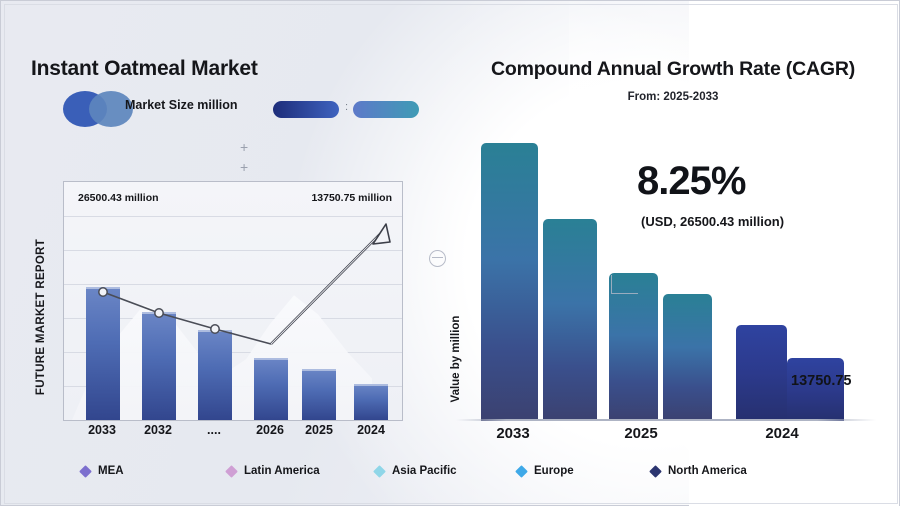  What do you see at coordinates (41, 317) in the screenshot?
I see `left-chart-y-axis-label: FUTURE MARKET REPORT` at bounding box center [41, 317].